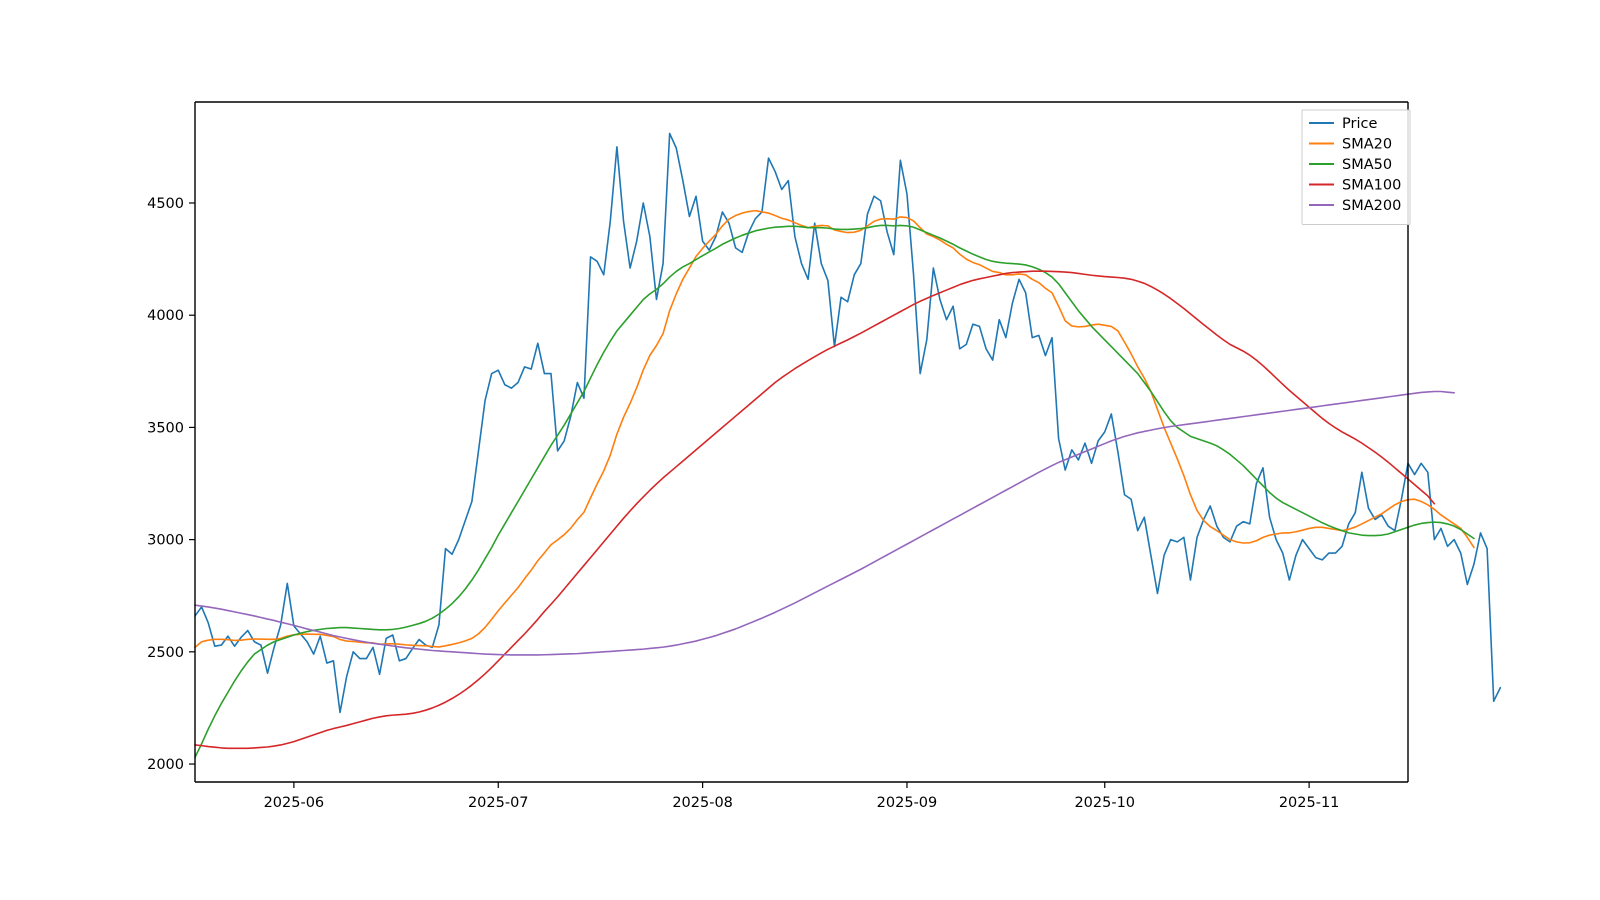 This screenshot has width=1600, height=900. I want to click on x-tick-label: 2025-07, so click(498, 803).